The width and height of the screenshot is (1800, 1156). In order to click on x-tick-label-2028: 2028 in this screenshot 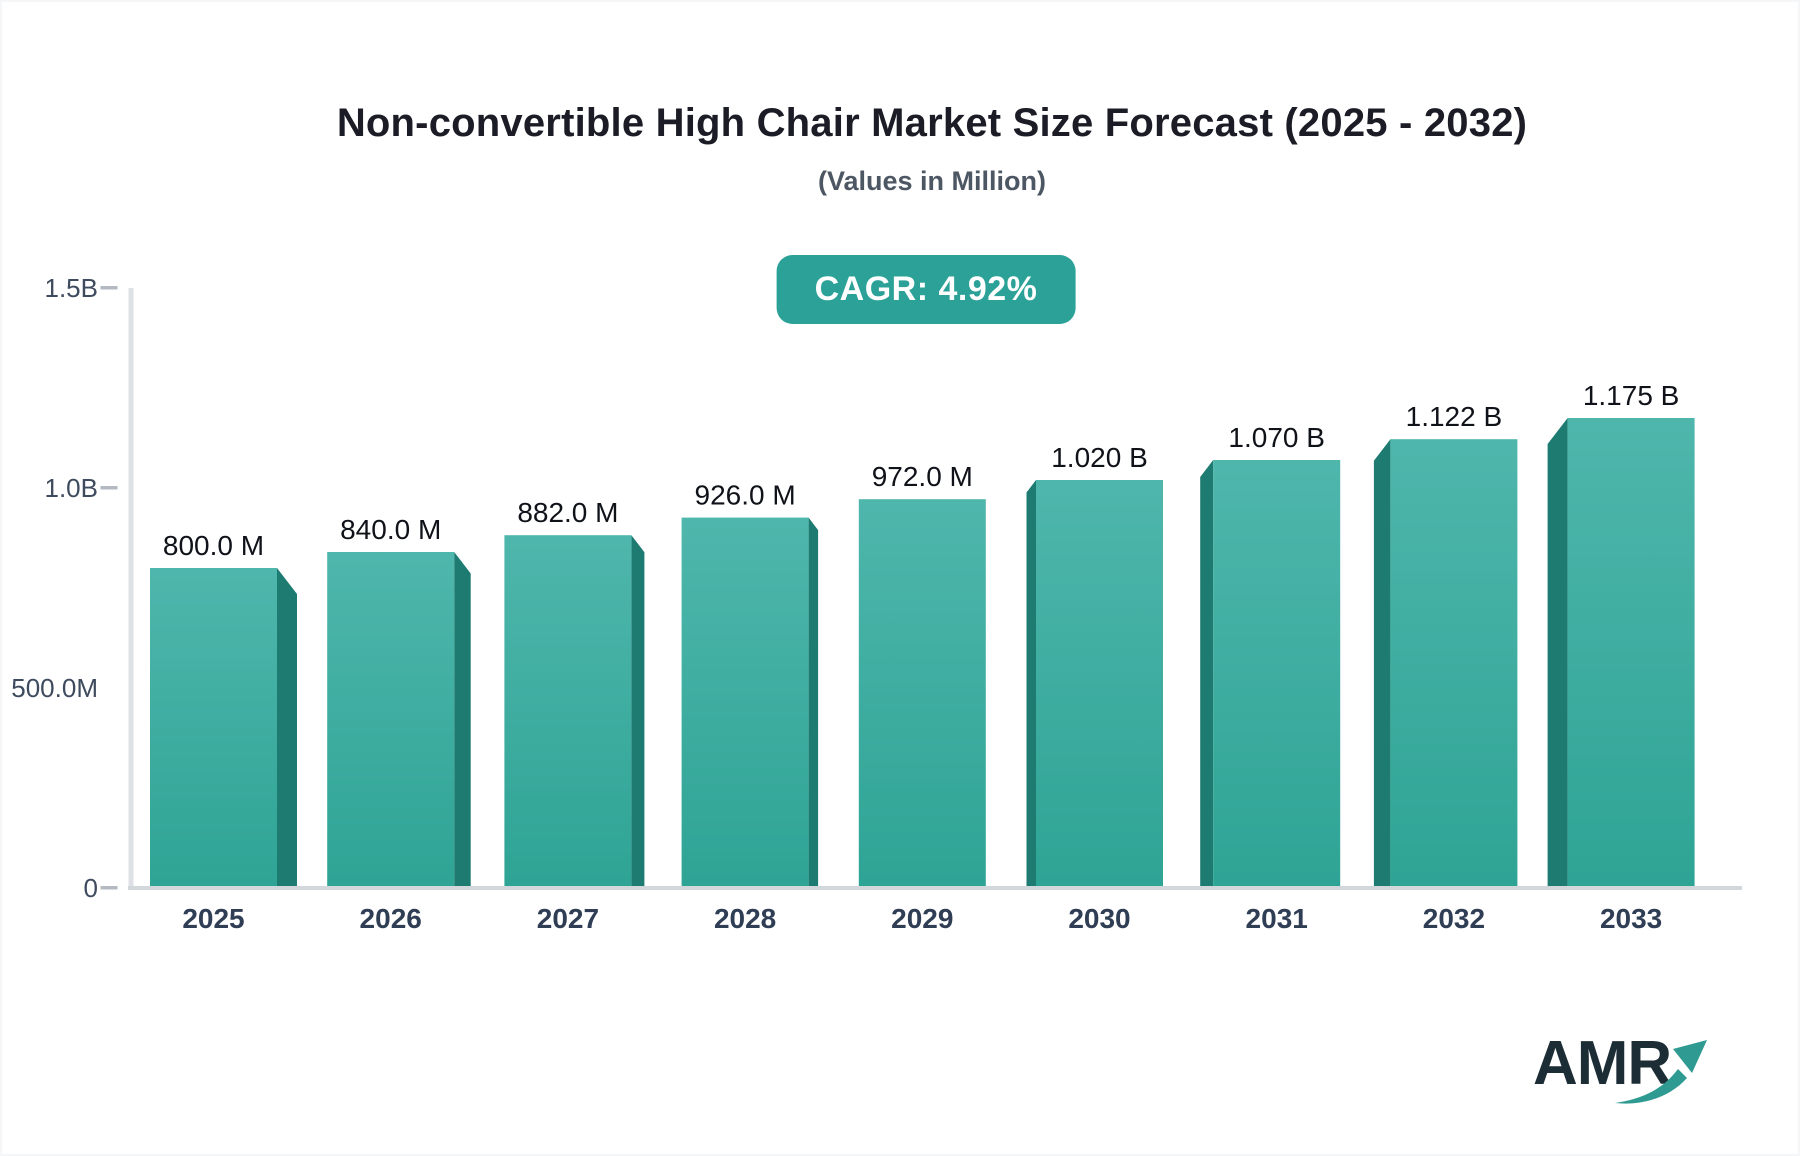, I will do `click(745, 918)`.